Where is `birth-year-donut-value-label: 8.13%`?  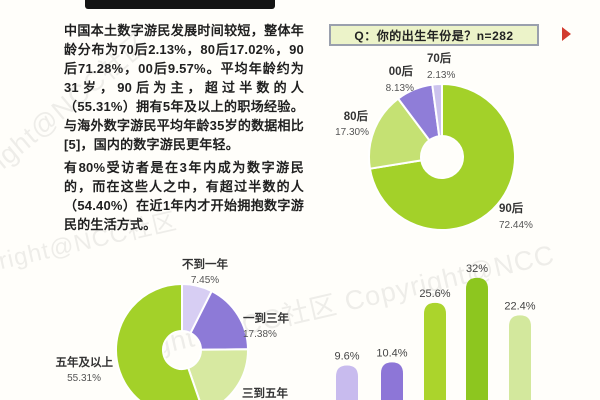
birth-year-donut-value-label: 8.13% is located at coordinates (400, 88).